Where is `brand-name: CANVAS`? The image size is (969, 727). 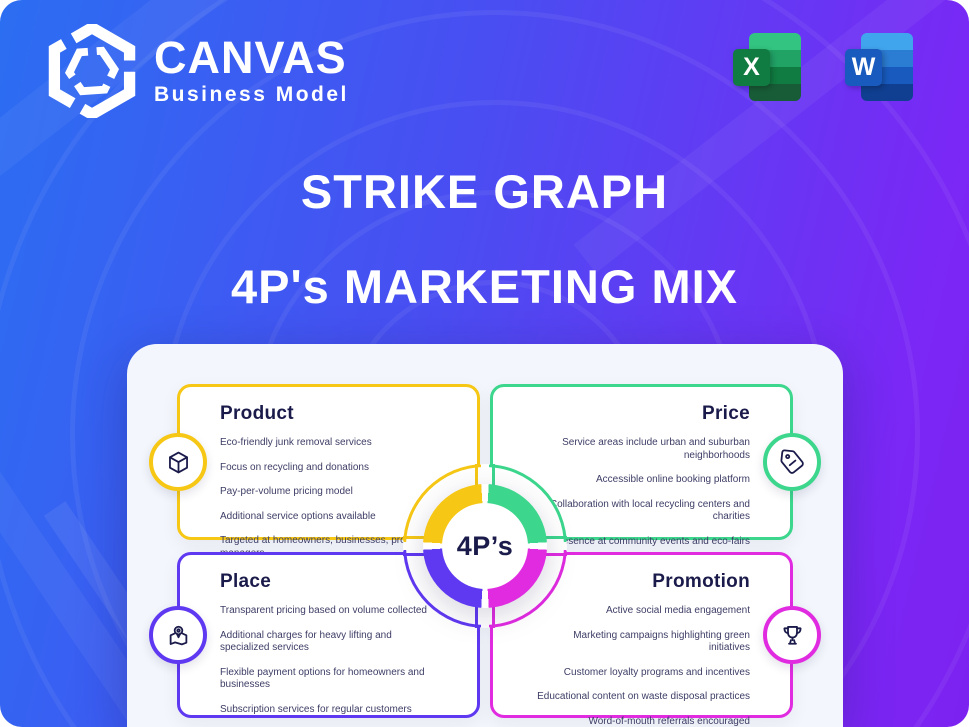
brand-name: CANVAS is located at coordinates (250, 57).